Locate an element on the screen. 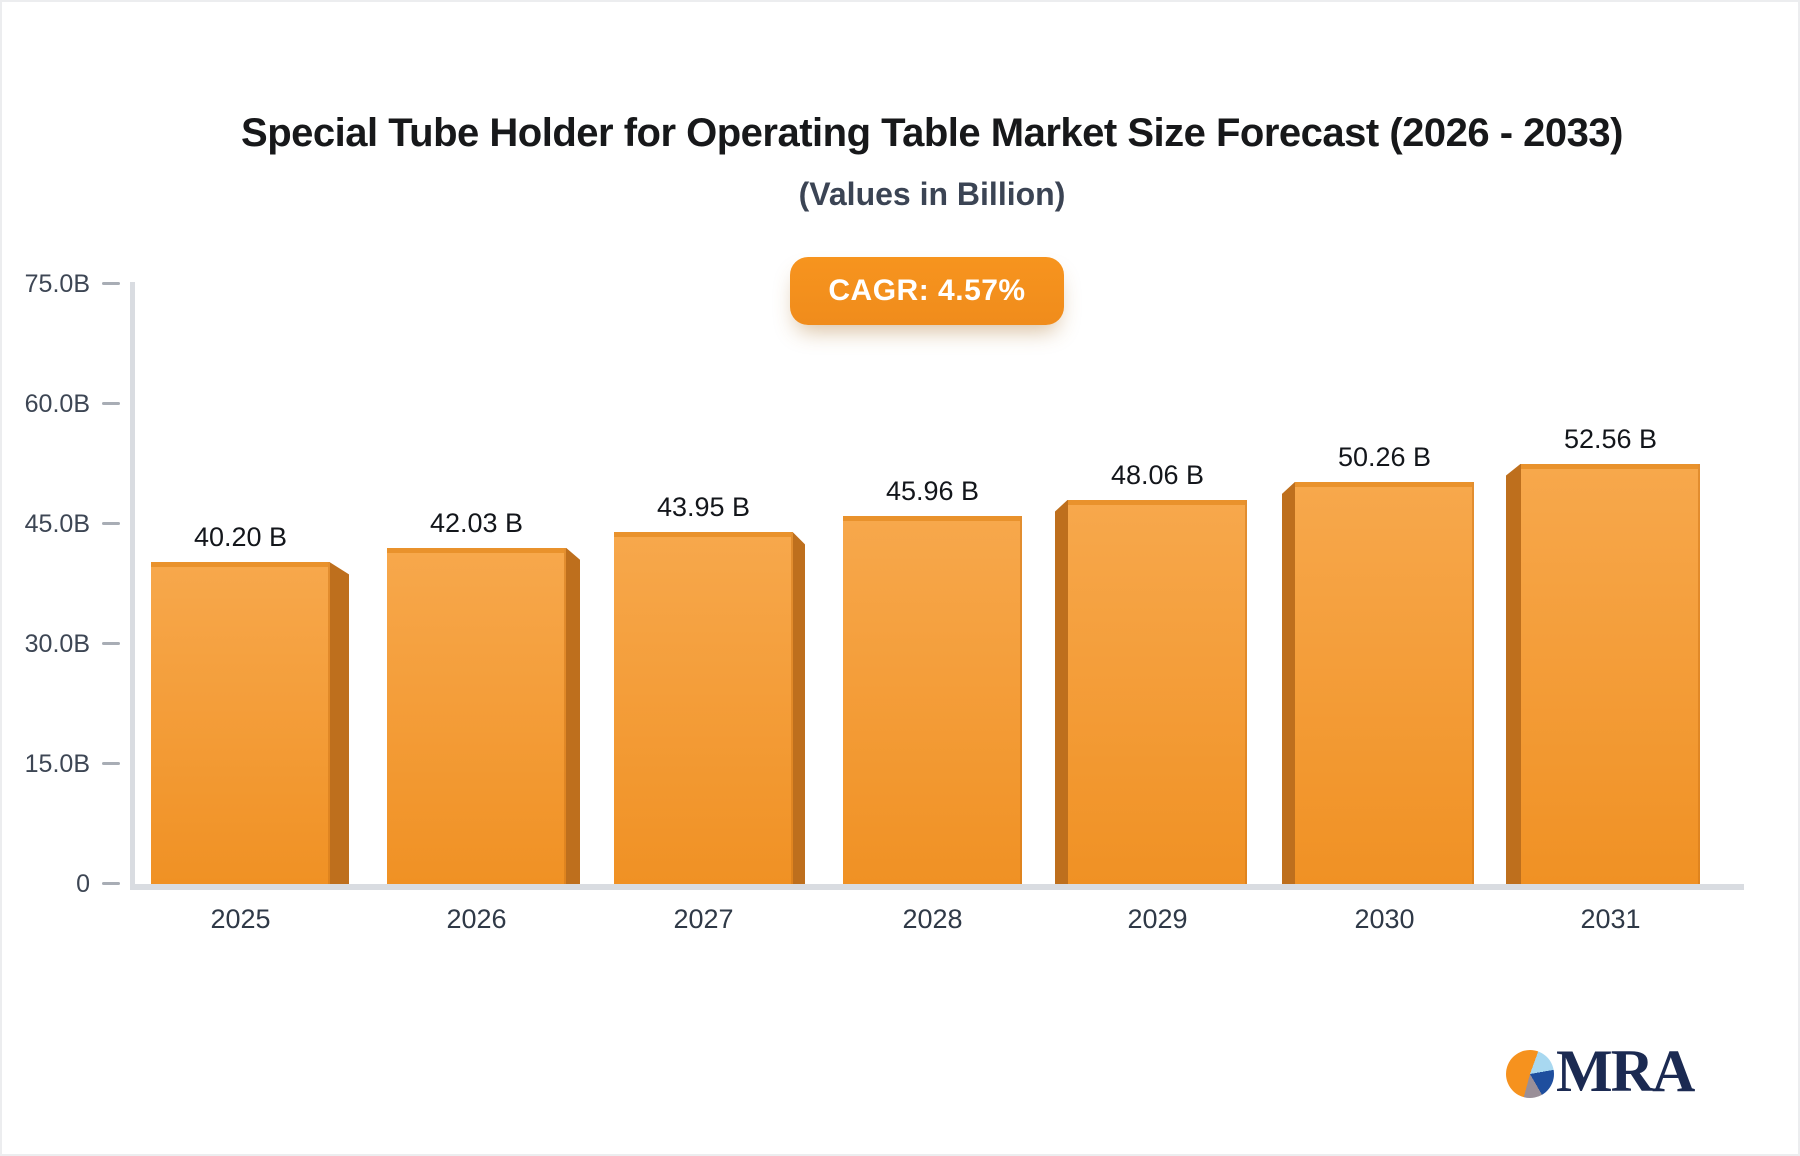  x-axis-label: 2029 is located at coordinates (1157, 919).